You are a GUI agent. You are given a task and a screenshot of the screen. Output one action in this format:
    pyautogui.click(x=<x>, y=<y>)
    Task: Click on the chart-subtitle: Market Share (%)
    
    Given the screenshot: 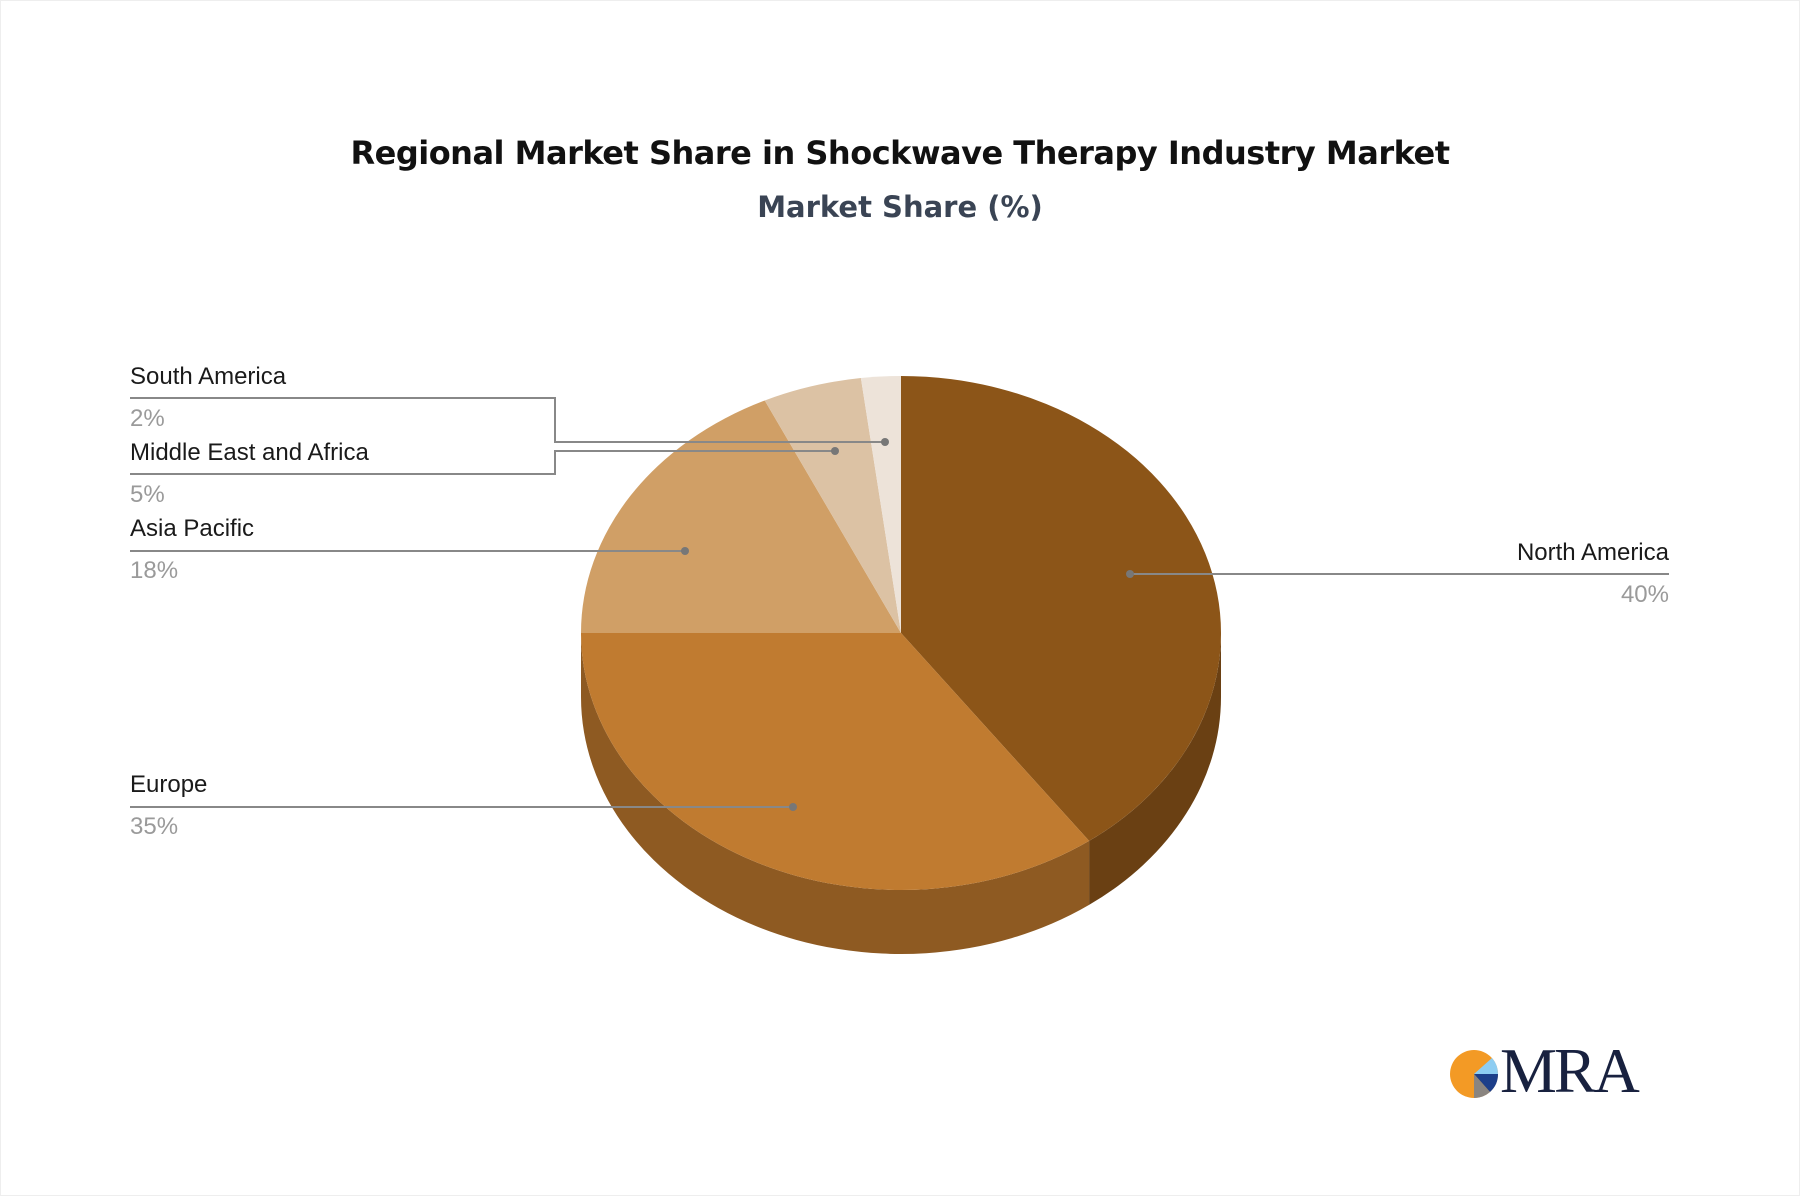 What is the action you would take?
    pyautogui.click(x=900, y=207)
    